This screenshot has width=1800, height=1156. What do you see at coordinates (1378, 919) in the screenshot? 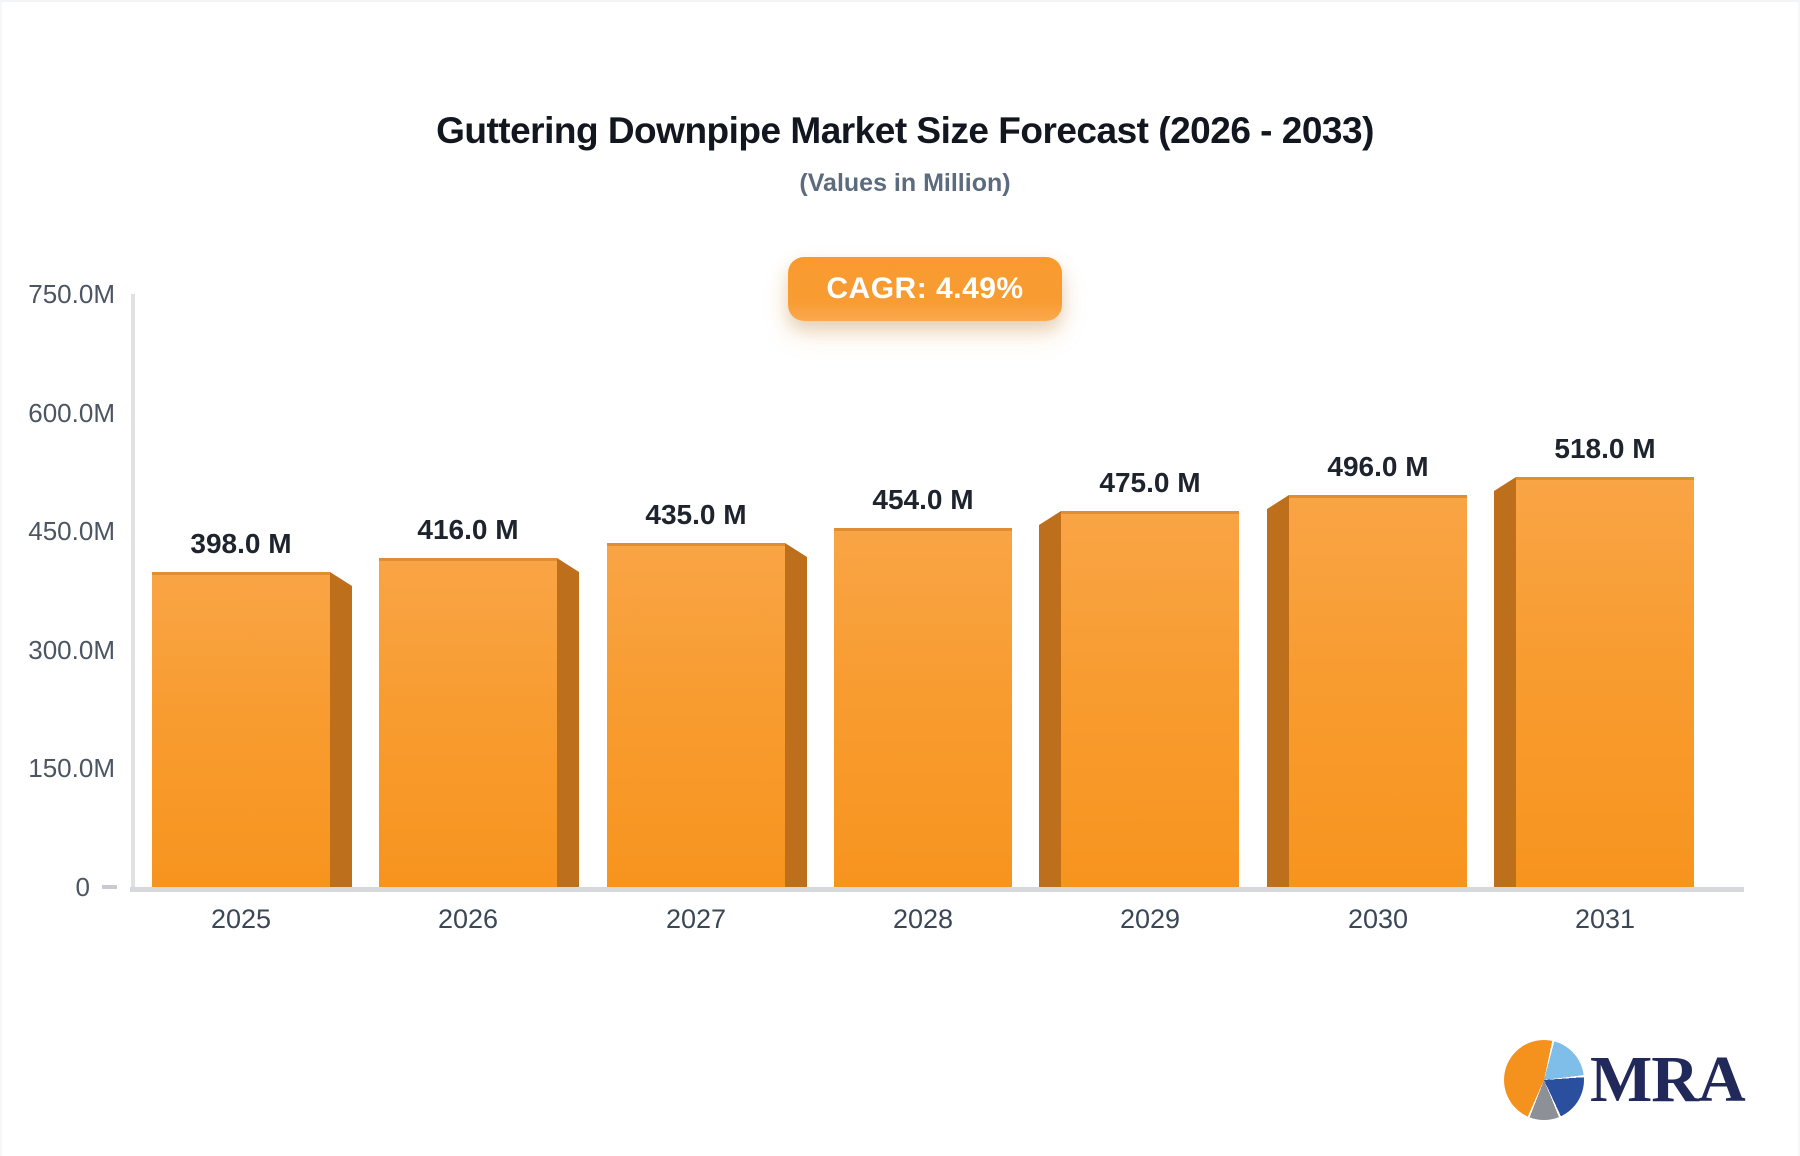
I see `x-axis-label: 2030` at bounding box center [1378, 919].